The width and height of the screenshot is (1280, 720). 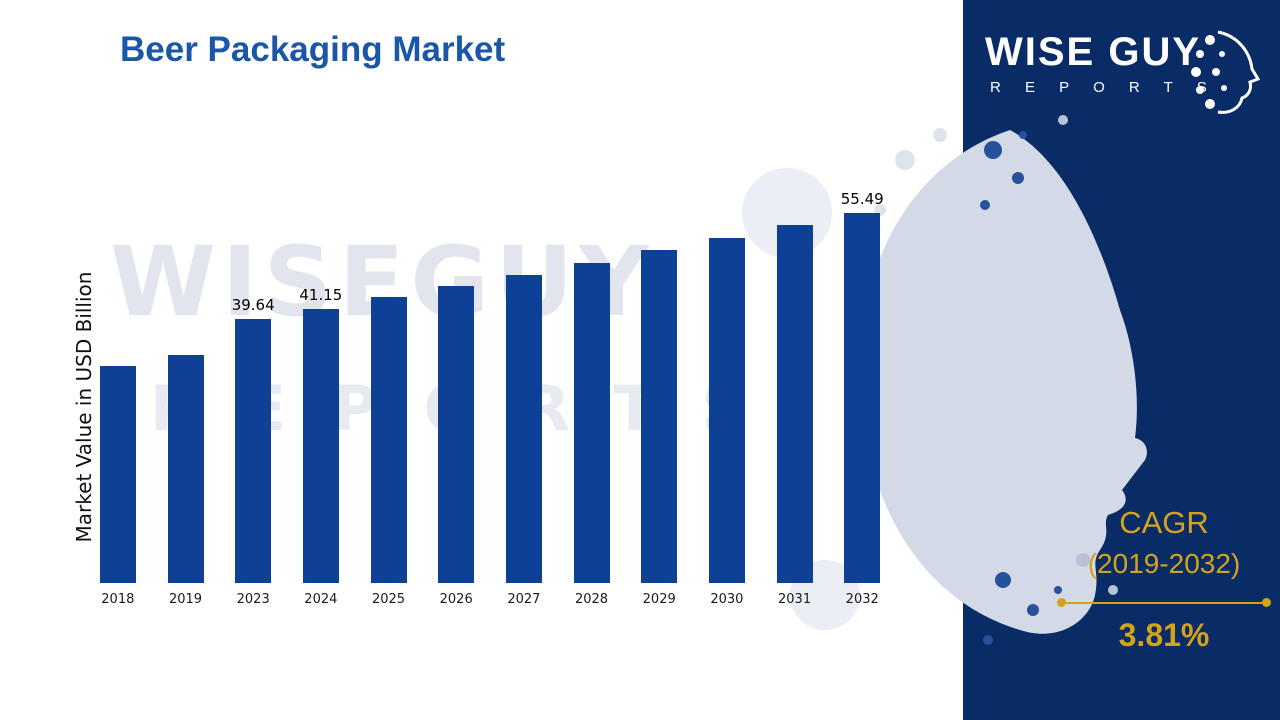 I want to click on divider-rule, so click(x=1164, y=602).